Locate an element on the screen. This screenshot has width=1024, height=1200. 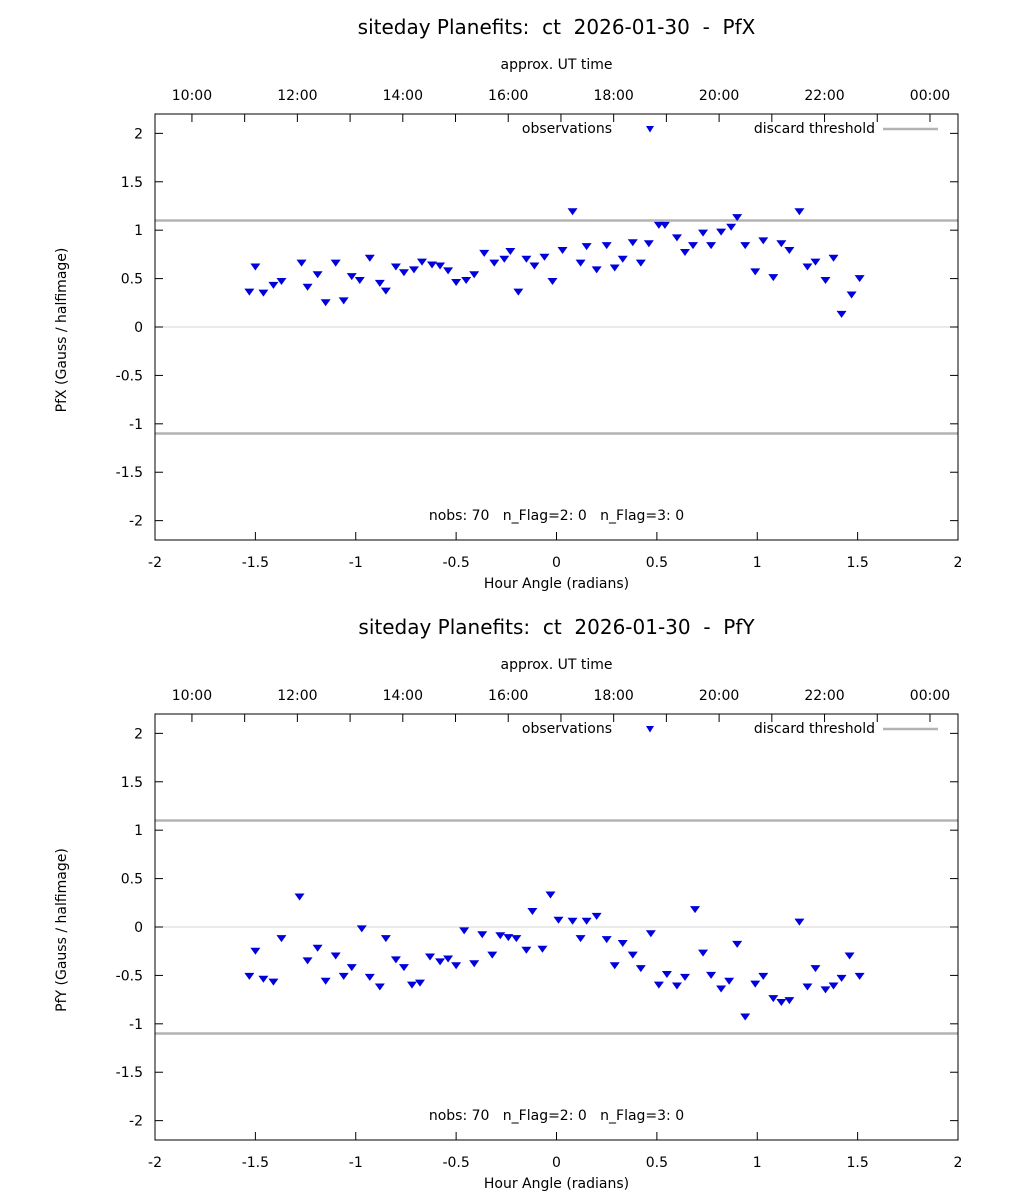
y-tick-label: -1 is located at coordinates (136, 425).